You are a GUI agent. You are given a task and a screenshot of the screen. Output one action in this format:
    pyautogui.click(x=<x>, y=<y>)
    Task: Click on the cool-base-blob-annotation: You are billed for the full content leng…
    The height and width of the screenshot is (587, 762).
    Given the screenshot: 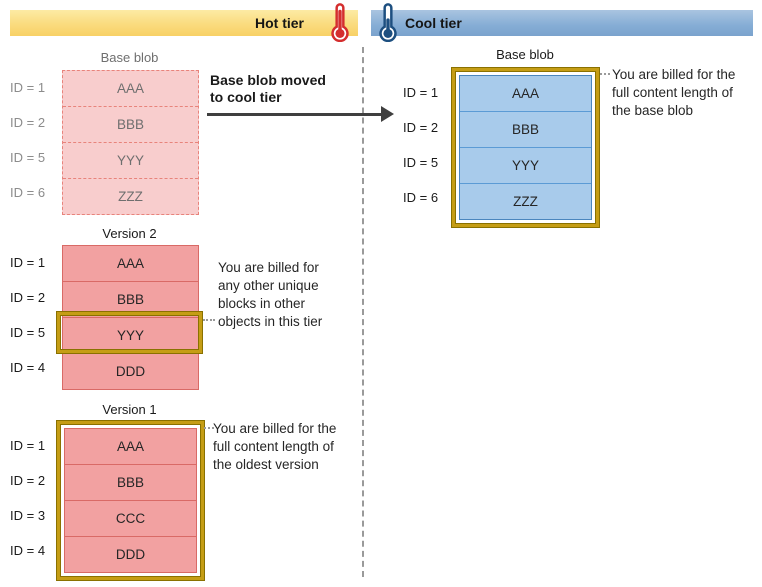 What is the action you would take?
    pyautogui.click(x=674, y=92)
    